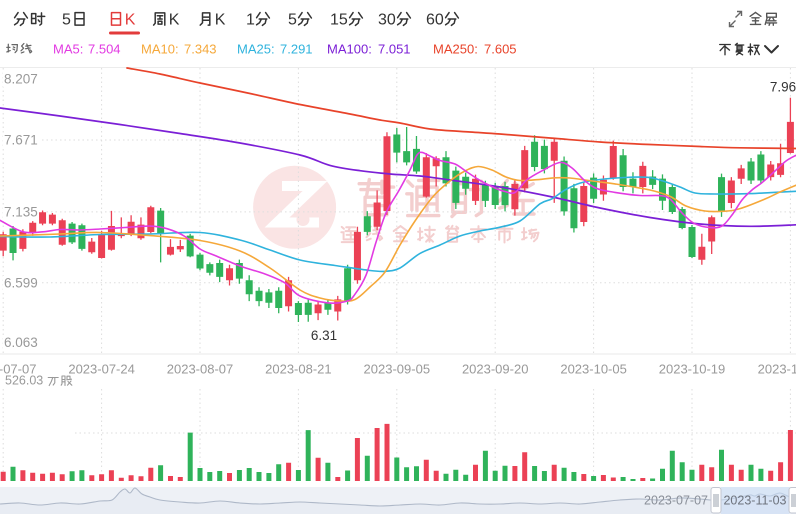 The width and height of the screenshot is (796, 520). What do you see at coordinates (21, 139) in the screenshot?
I see `svg-text: 7.671` at bounding box center [21, 139].